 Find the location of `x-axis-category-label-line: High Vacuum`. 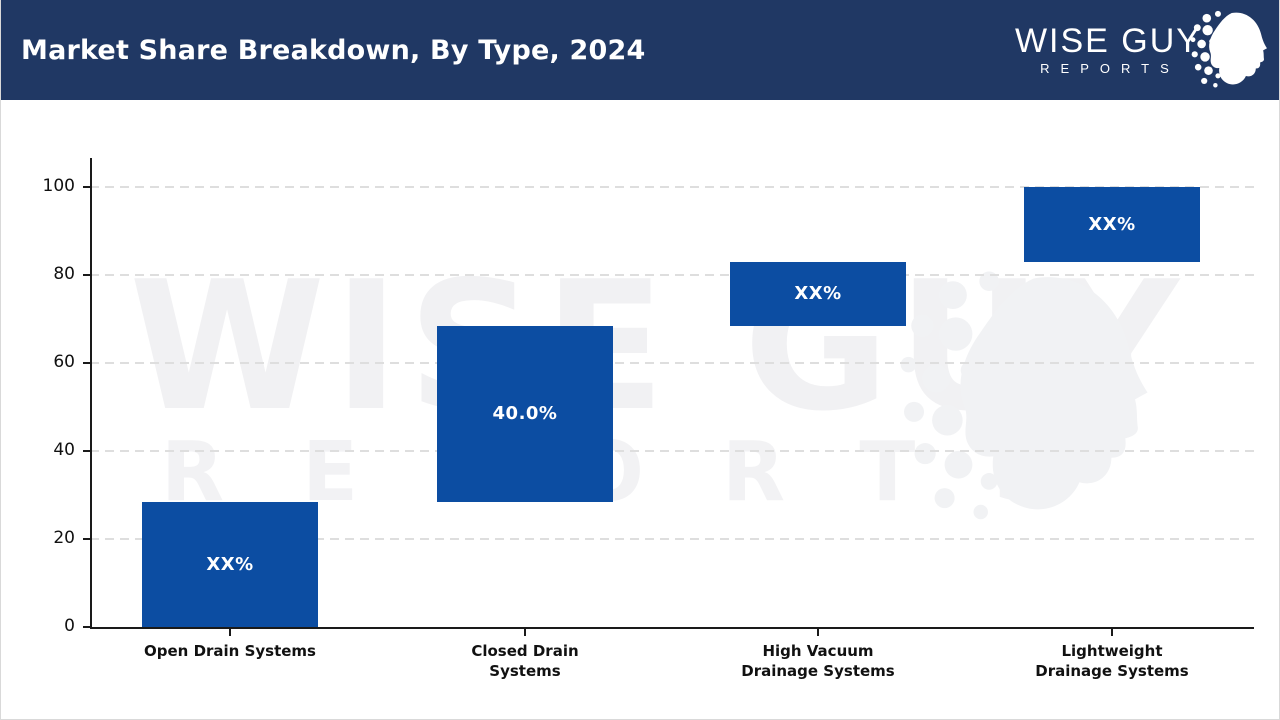

x-axis-category-label-line: High Vacuum is located at coordinates (818, 651).